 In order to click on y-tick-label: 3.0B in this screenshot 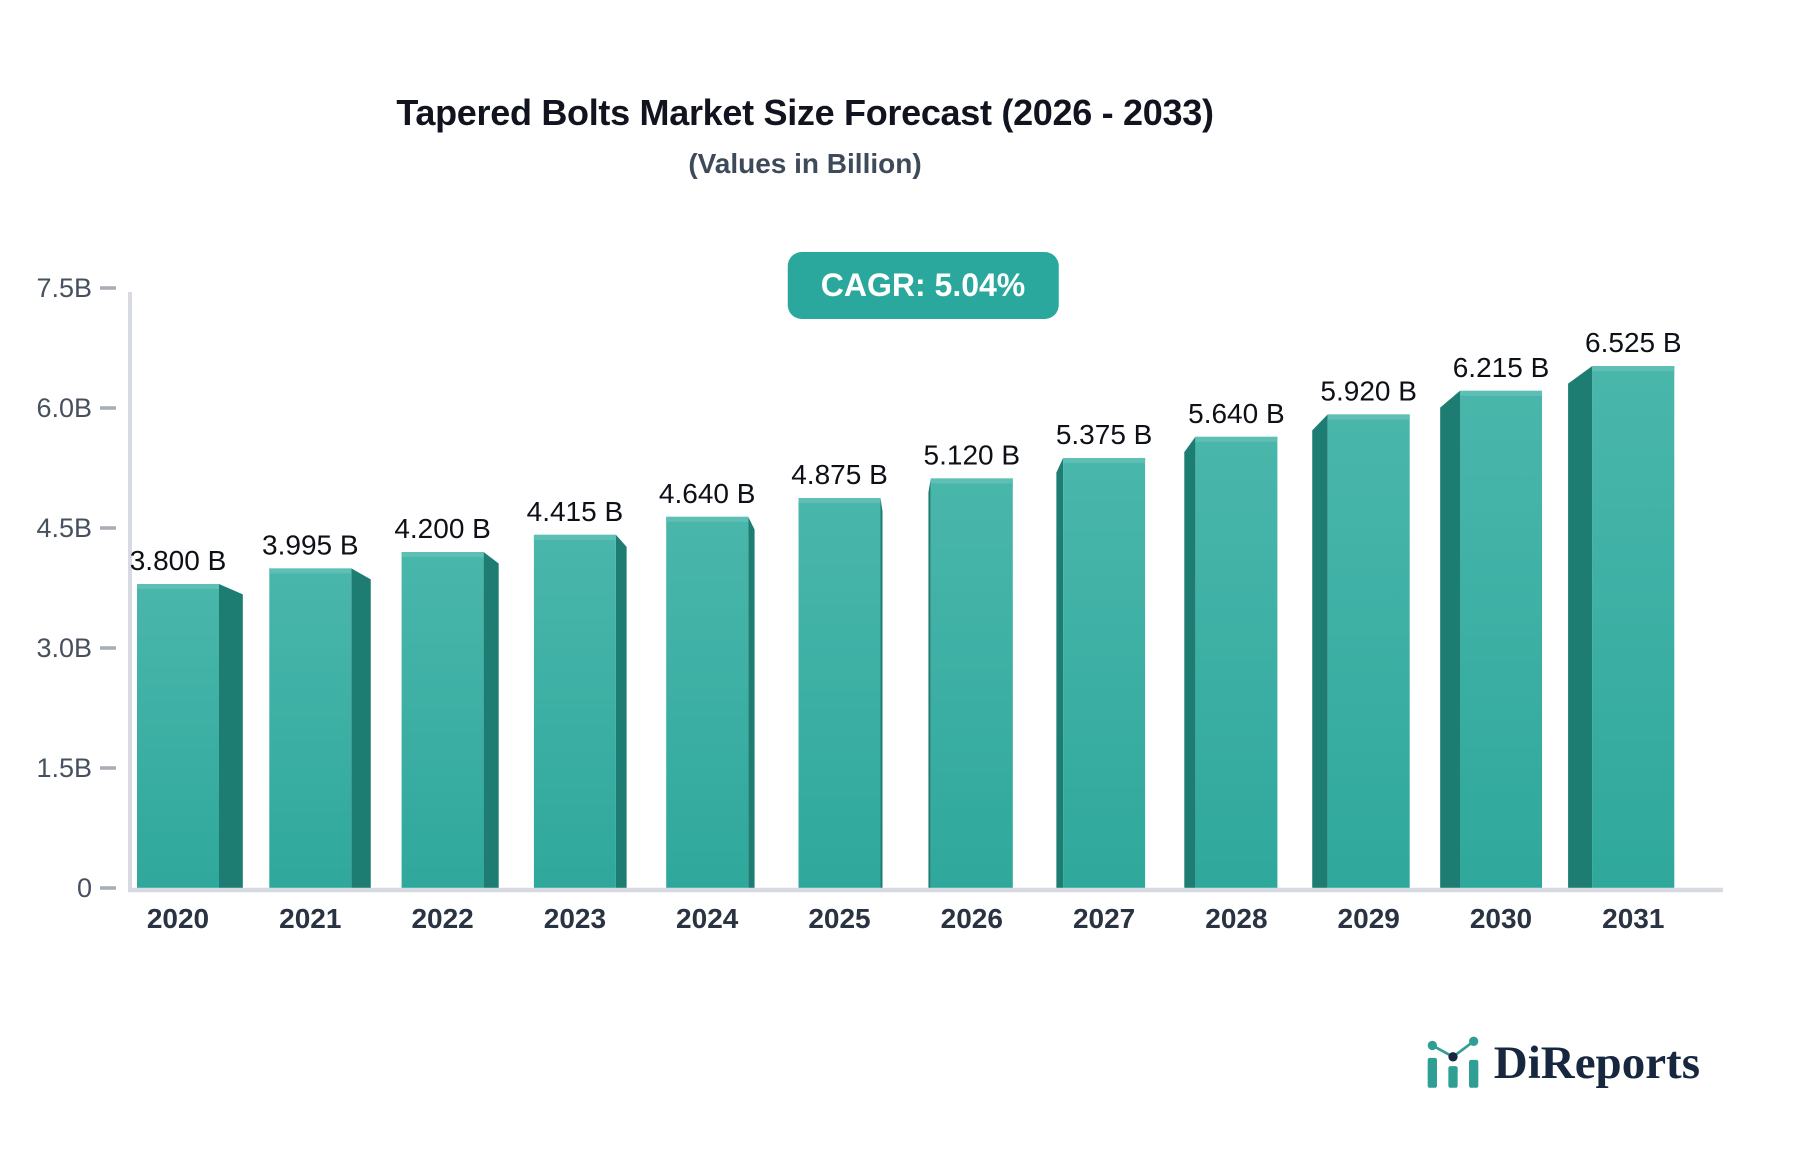, I will do `click(64, 648)`.